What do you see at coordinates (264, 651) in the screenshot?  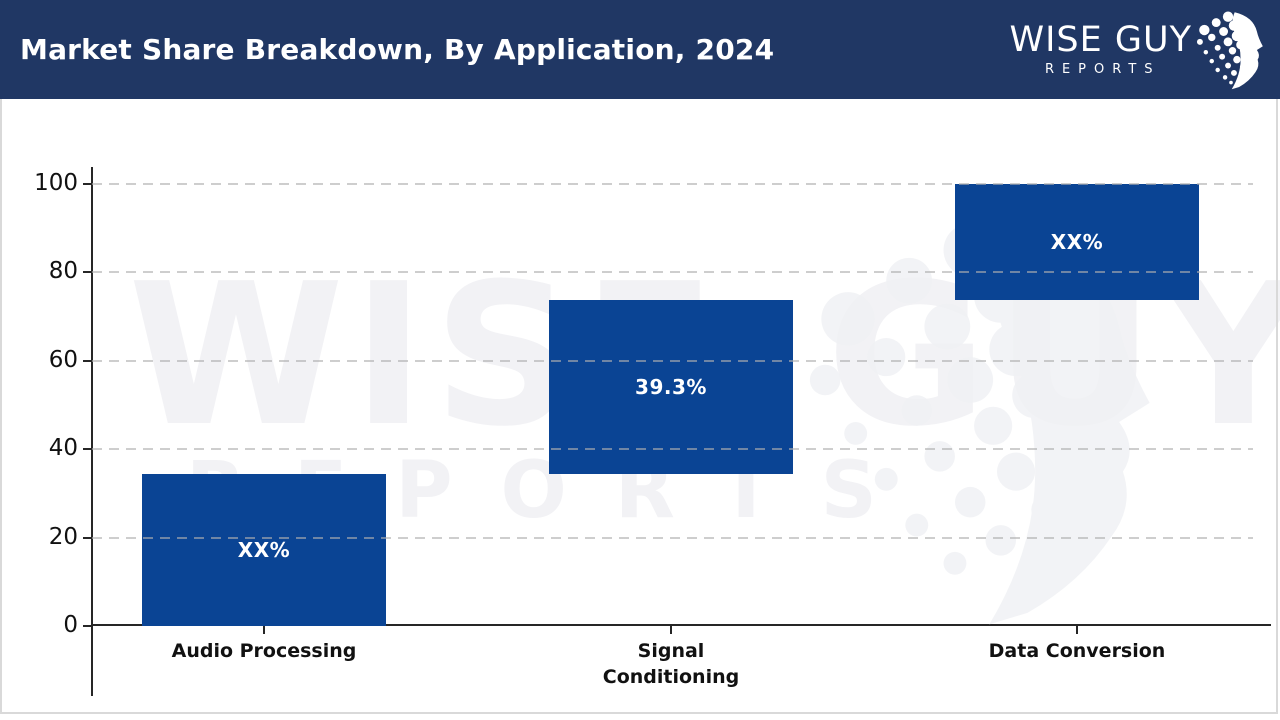 I see `x-category-label: Audio Processing` at bounding box center [264, 651].